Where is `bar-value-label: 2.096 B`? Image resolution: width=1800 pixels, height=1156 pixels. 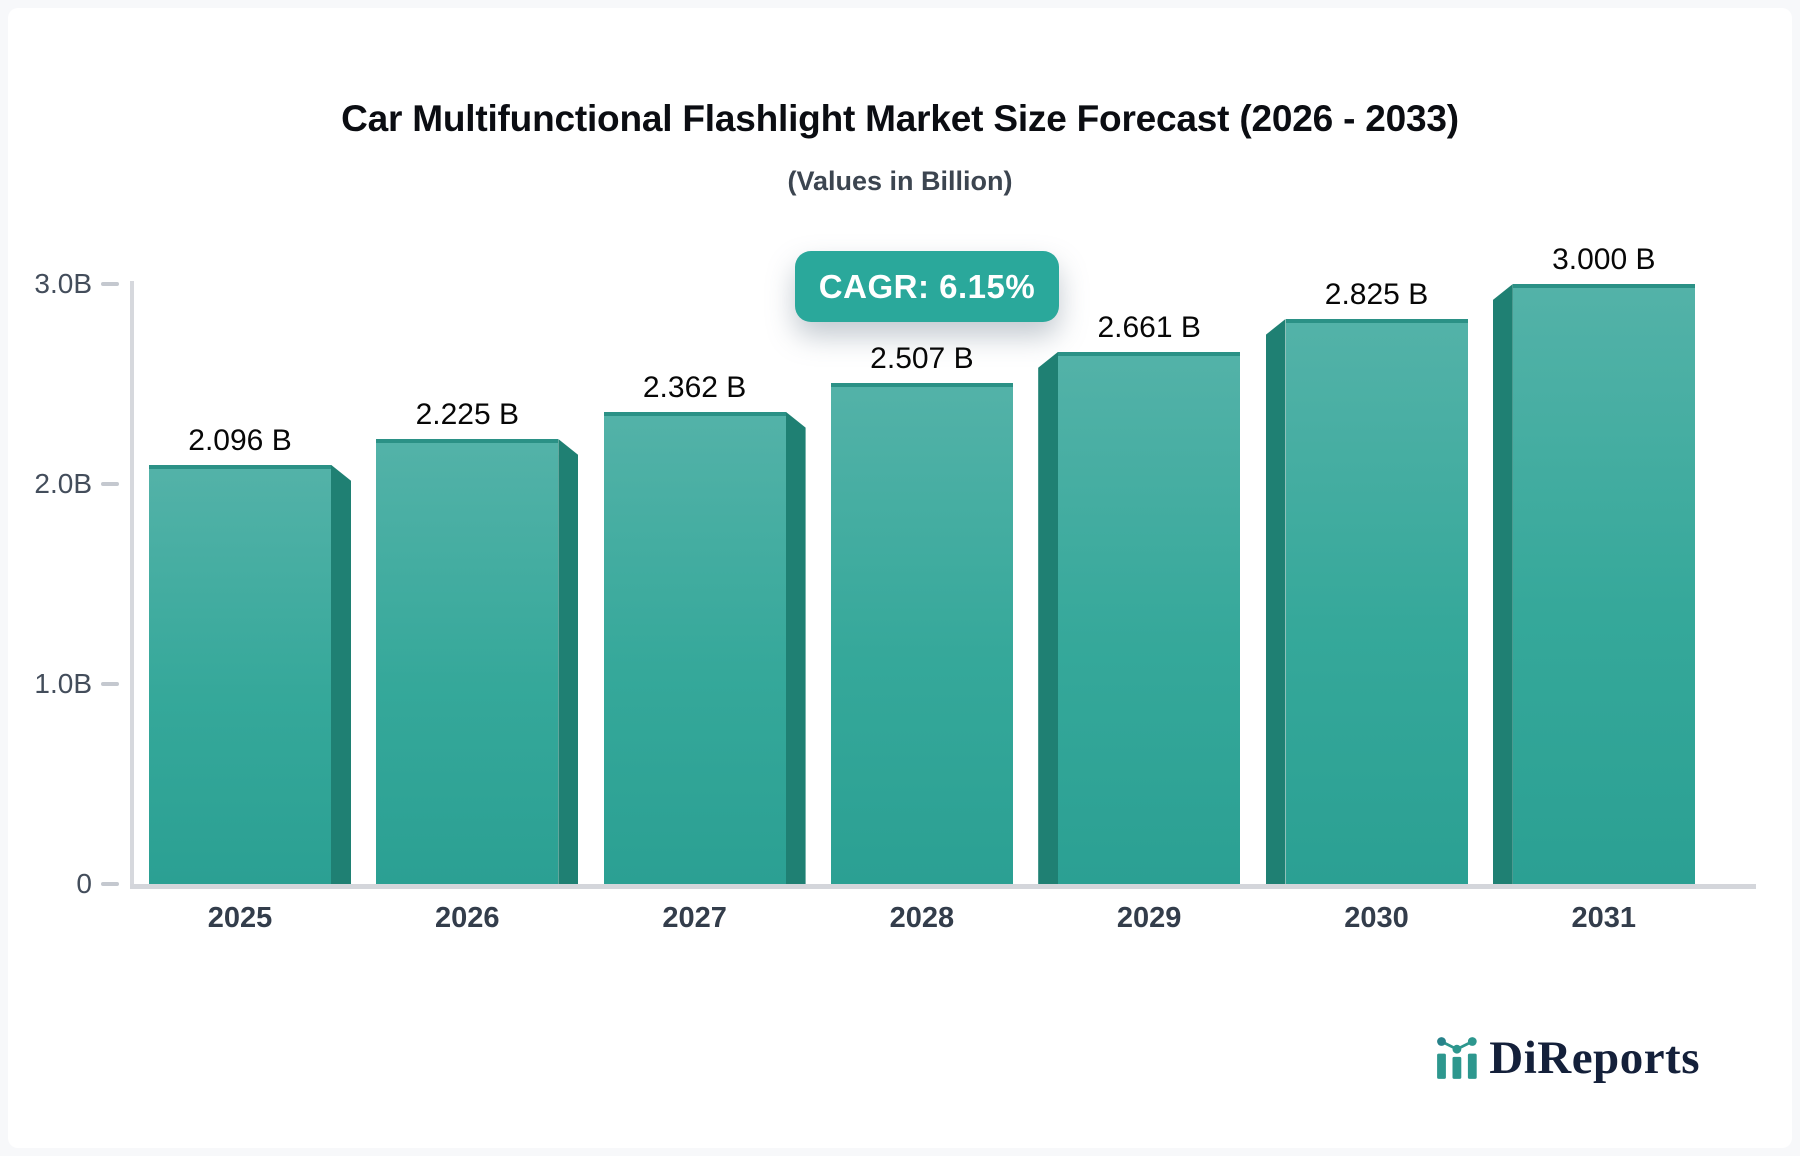
bar-value-label: 2.096 B is located at coordinates (240, 440).